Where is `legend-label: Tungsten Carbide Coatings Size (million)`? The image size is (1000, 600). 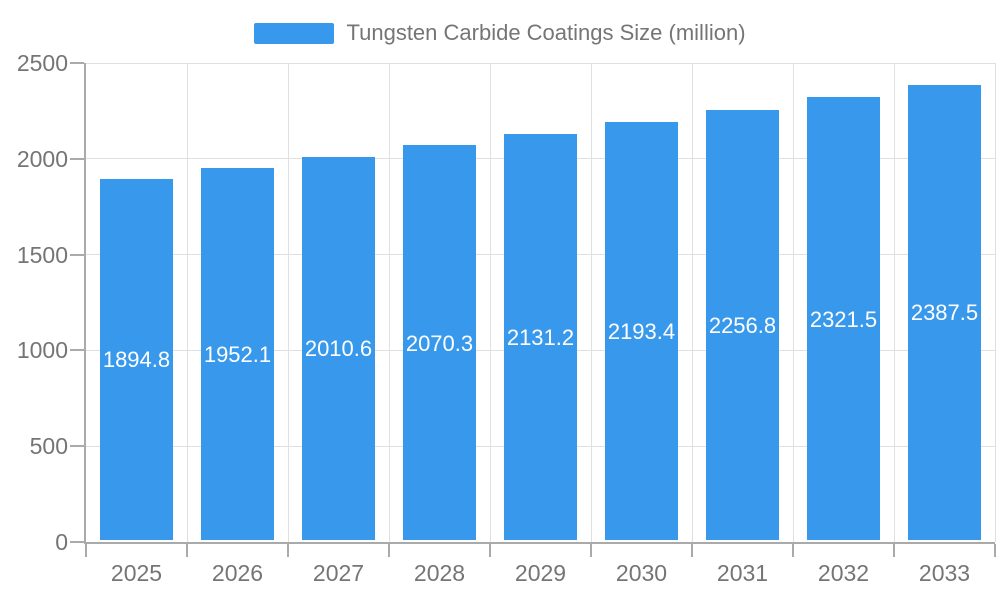
legend-label: Tungsten Carbide Coatings Size (million) is located at coordinates (546, 32).